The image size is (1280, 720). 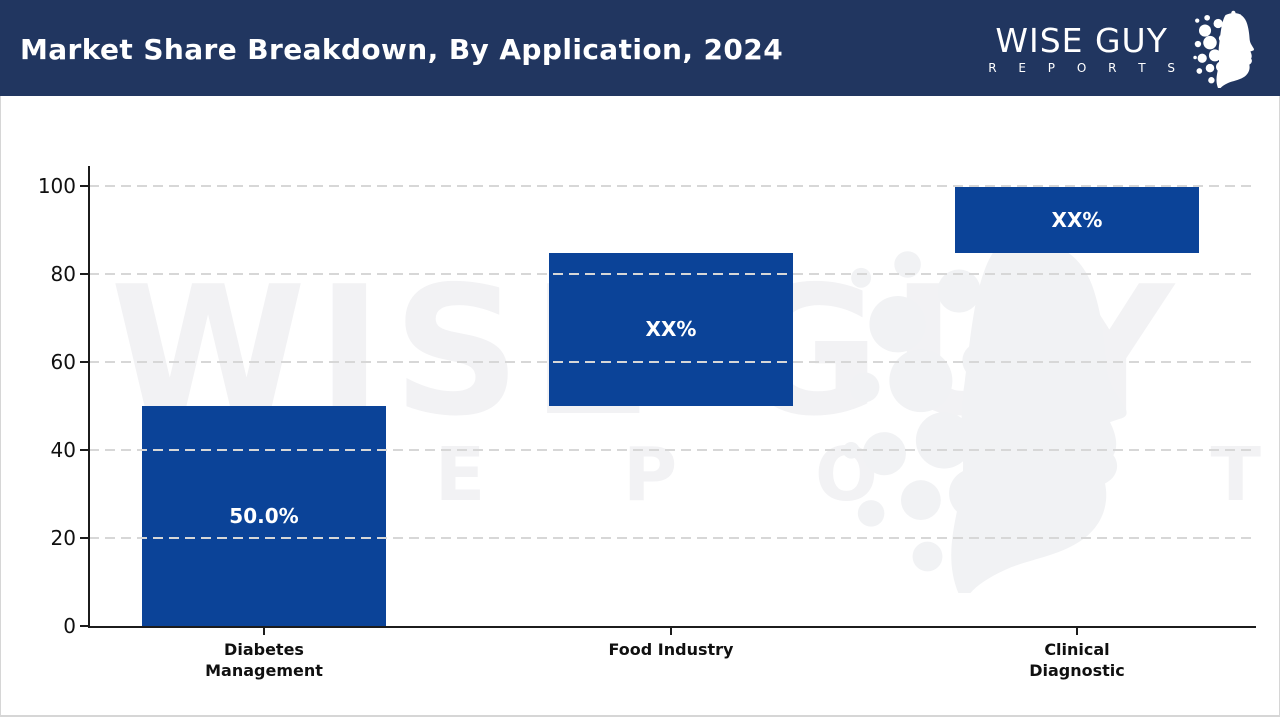 What do you see at coordinates (984, 412) in the screenshot?
I see `watermark-head-icon` at bounding box center [984, 412].